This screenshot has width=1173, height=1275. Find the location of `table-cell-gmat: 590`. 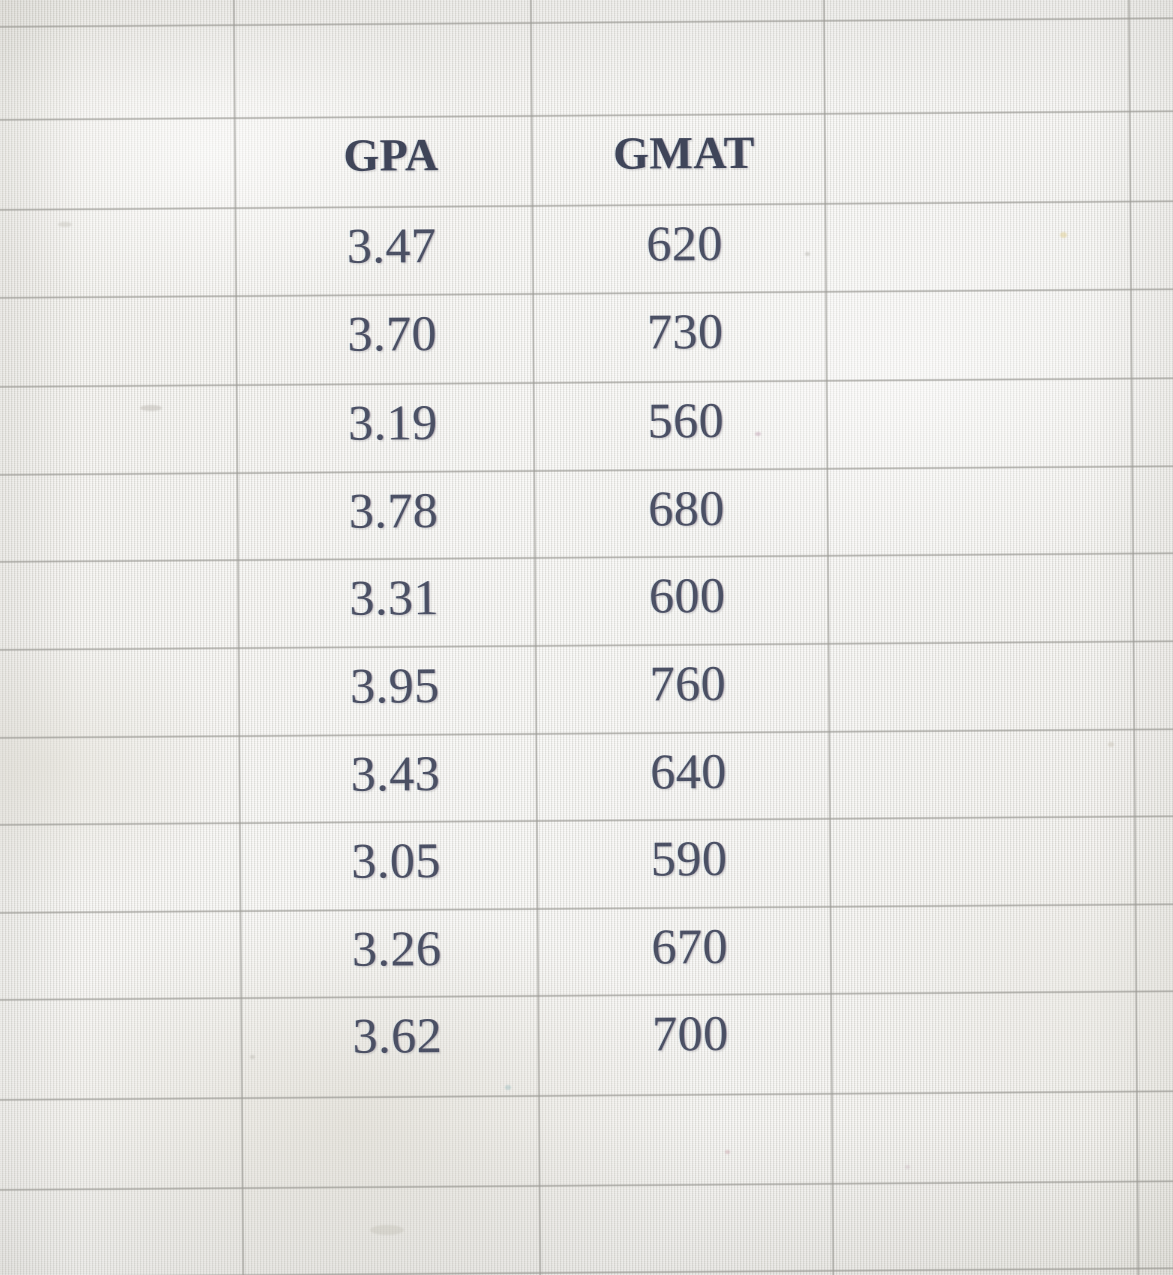

table-cell-gmat: 590 is located at coordinates (689, 858).